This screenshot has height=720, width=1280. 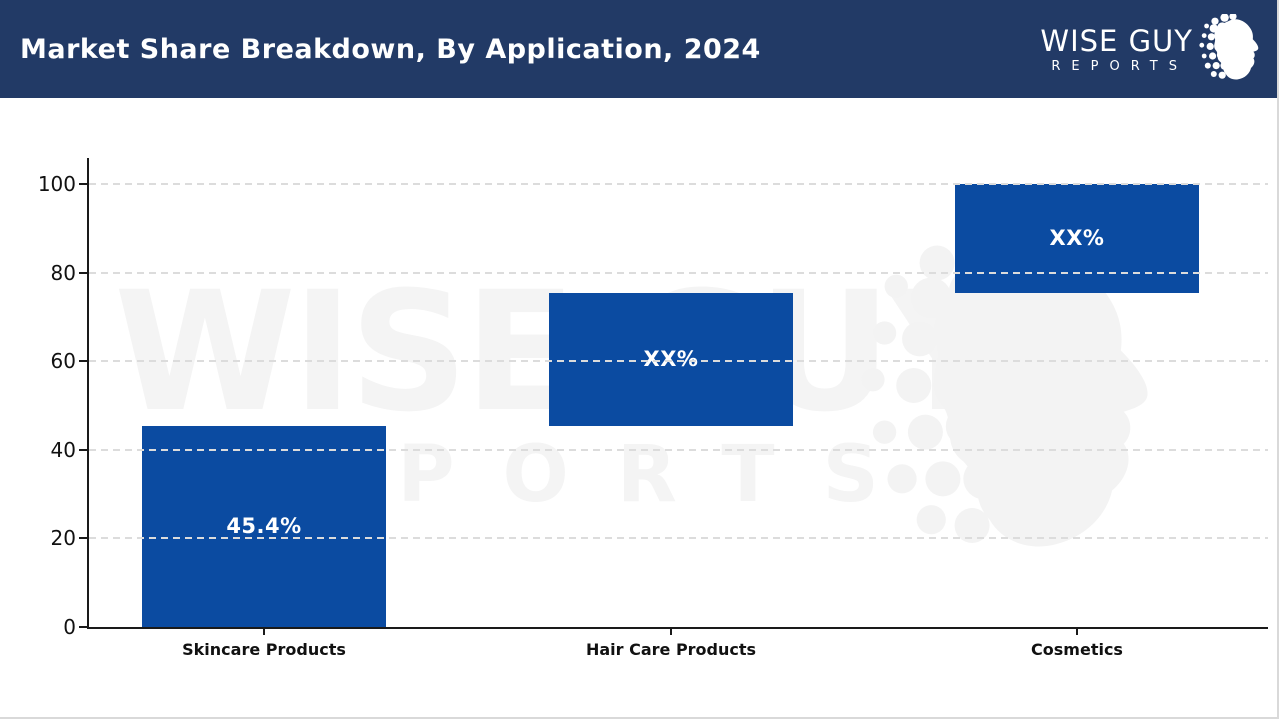 I want to click on bar-3: XX%, so click(x=1077, y=238).